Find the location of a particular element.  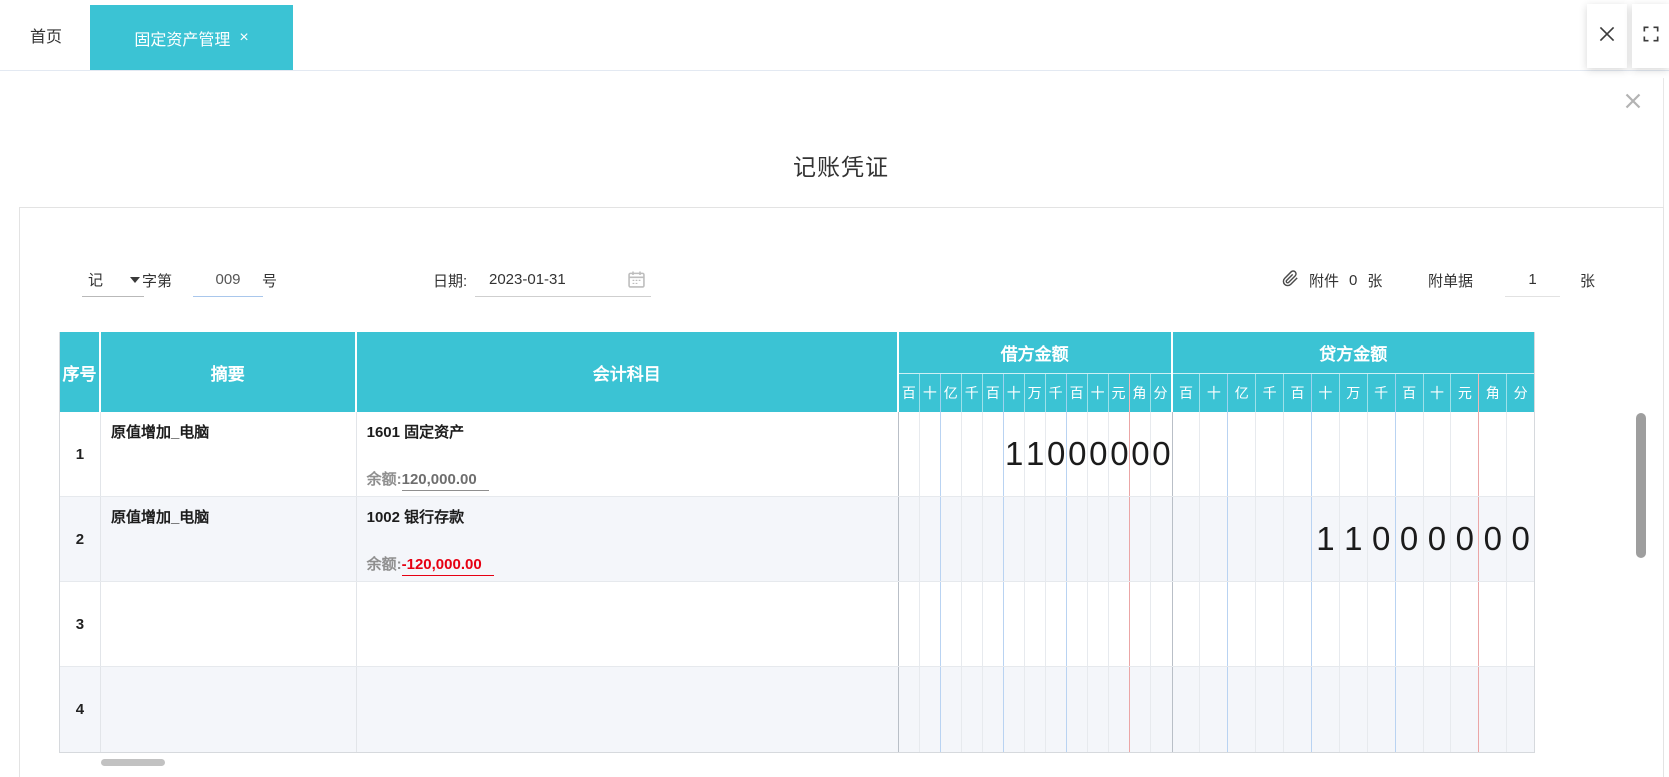

header-debit-group: 借方金额 百十亿千百十万千百十元角分 is located at coordinates (1035, 372).